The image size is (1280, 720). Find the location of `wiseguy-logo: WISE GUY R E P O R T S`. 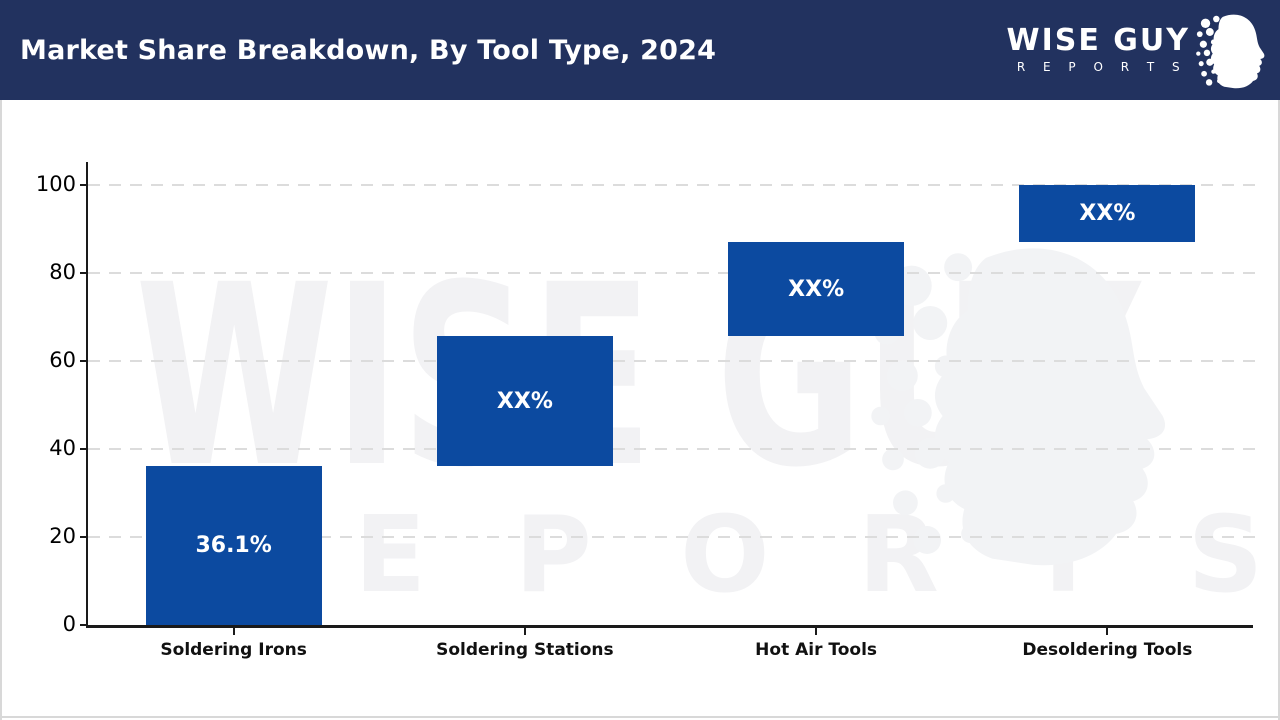

wiseguy-logo: WISE GUY R E P O R T S is located at coordinates (1136, 50).